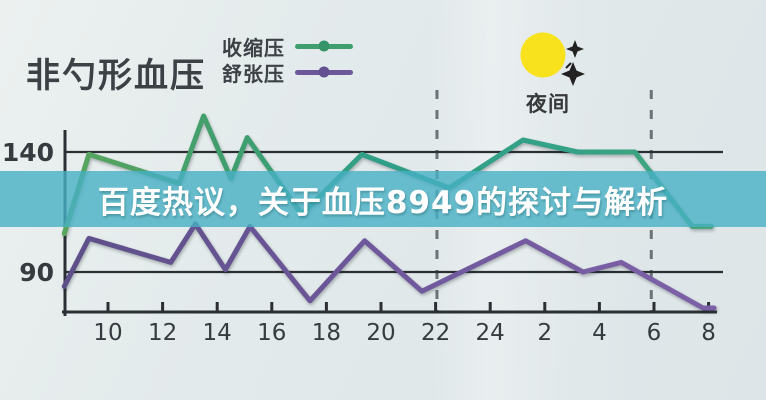 The height and width of the screenshot is (400, 766). What do you see at coordinates (573, 74) in the screenshot?
I see `star-large-icon` at bounding box center [573, 74].